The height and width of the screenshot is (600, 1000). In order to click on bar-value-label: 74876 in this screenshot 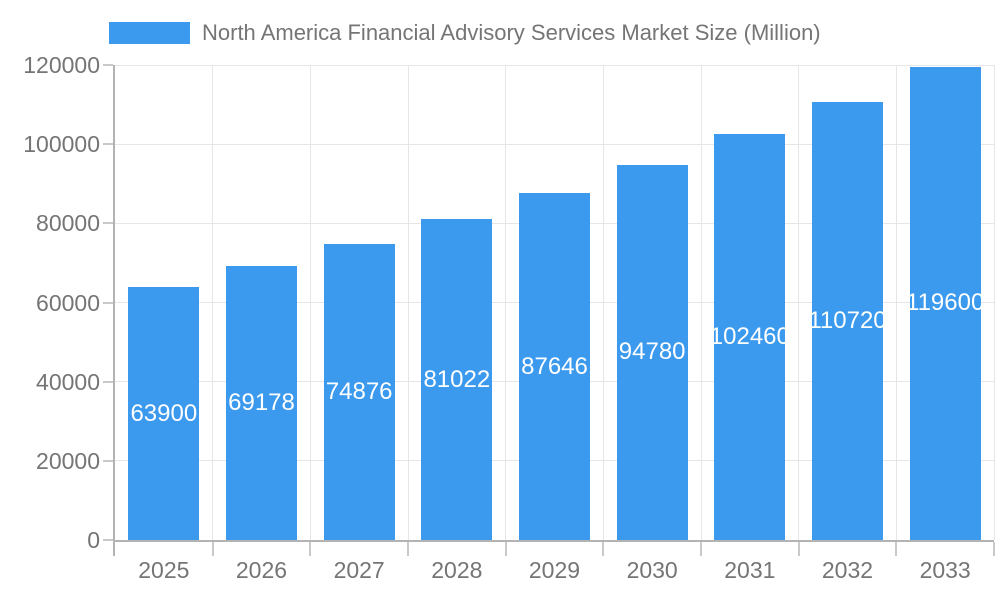, I will do `click(359, 391)`.